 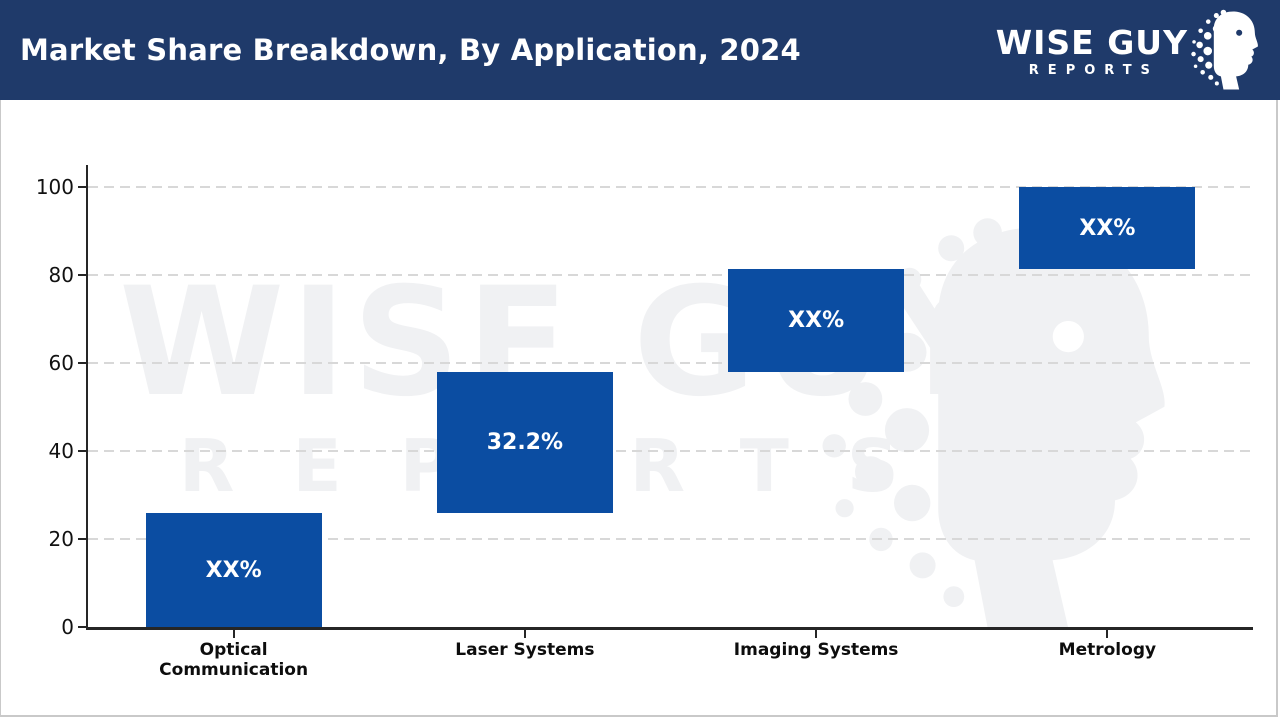 What do you see at coordinates (816, 650) in the screenshot?
I see `category-label-imaging-systems: Imaging Systems` at bounding box center [816, 650].